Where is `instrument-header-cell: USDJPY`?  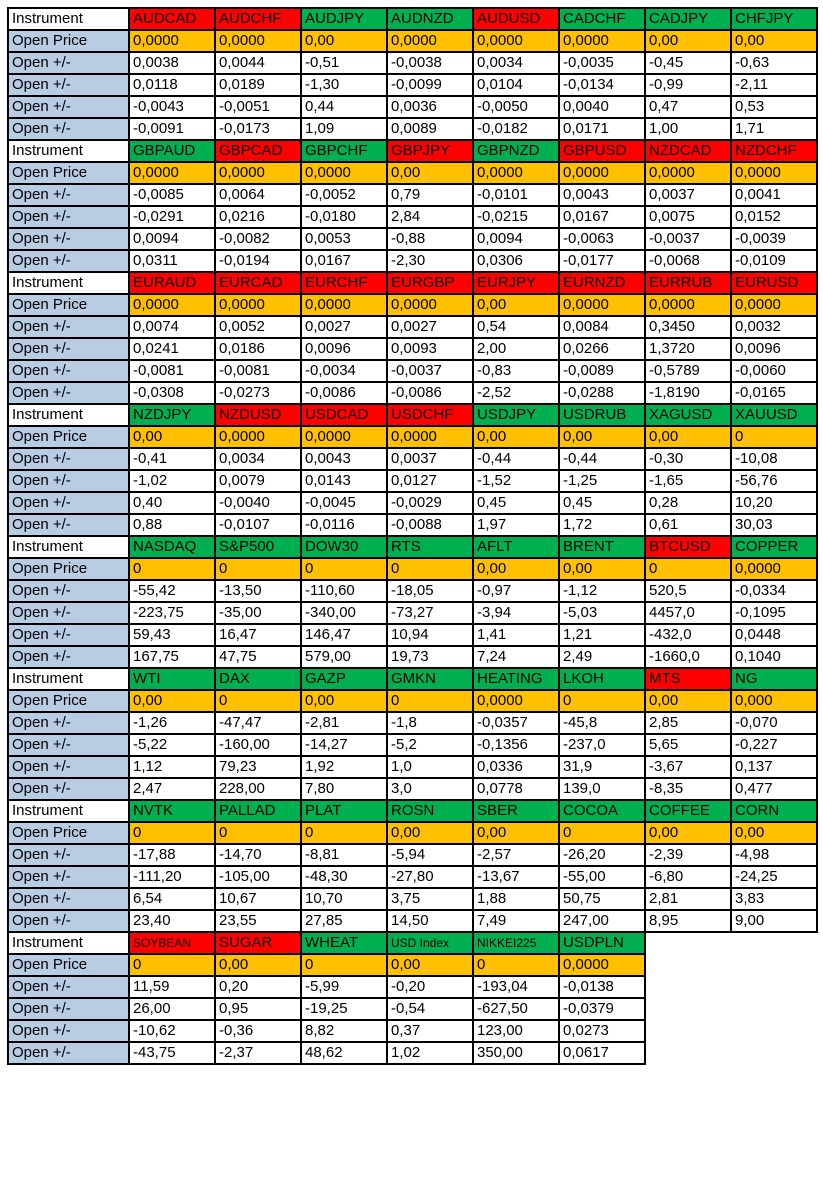
instrument-header-cell: USDJPY is located at coordinates (516, 415).